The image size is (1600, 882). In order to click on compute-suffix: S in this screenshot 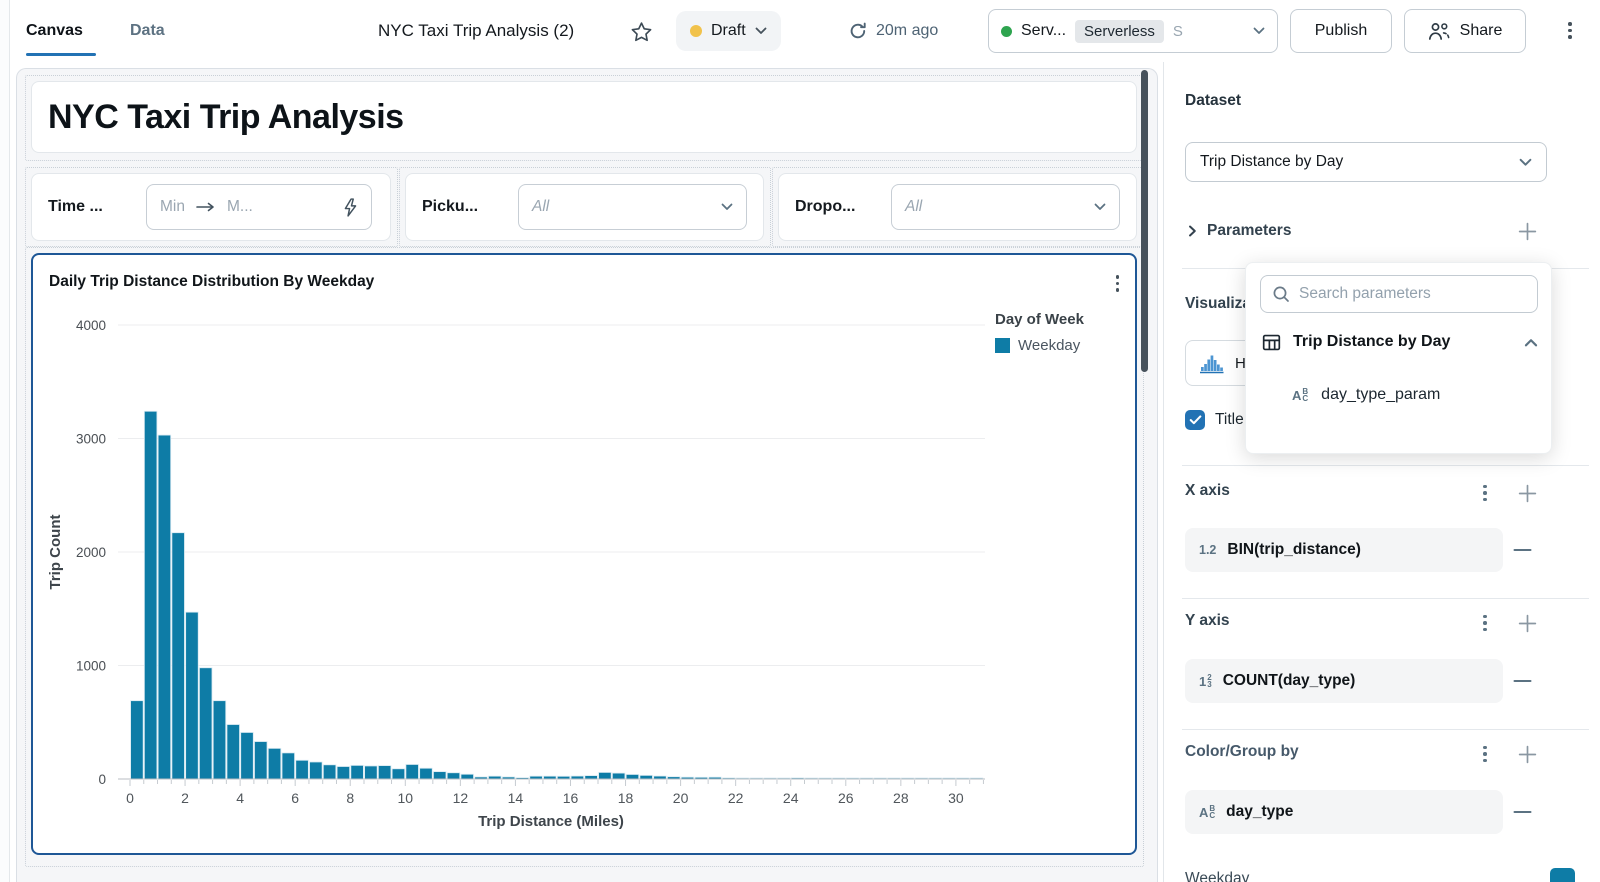, I will do `click(1177, 31)`.